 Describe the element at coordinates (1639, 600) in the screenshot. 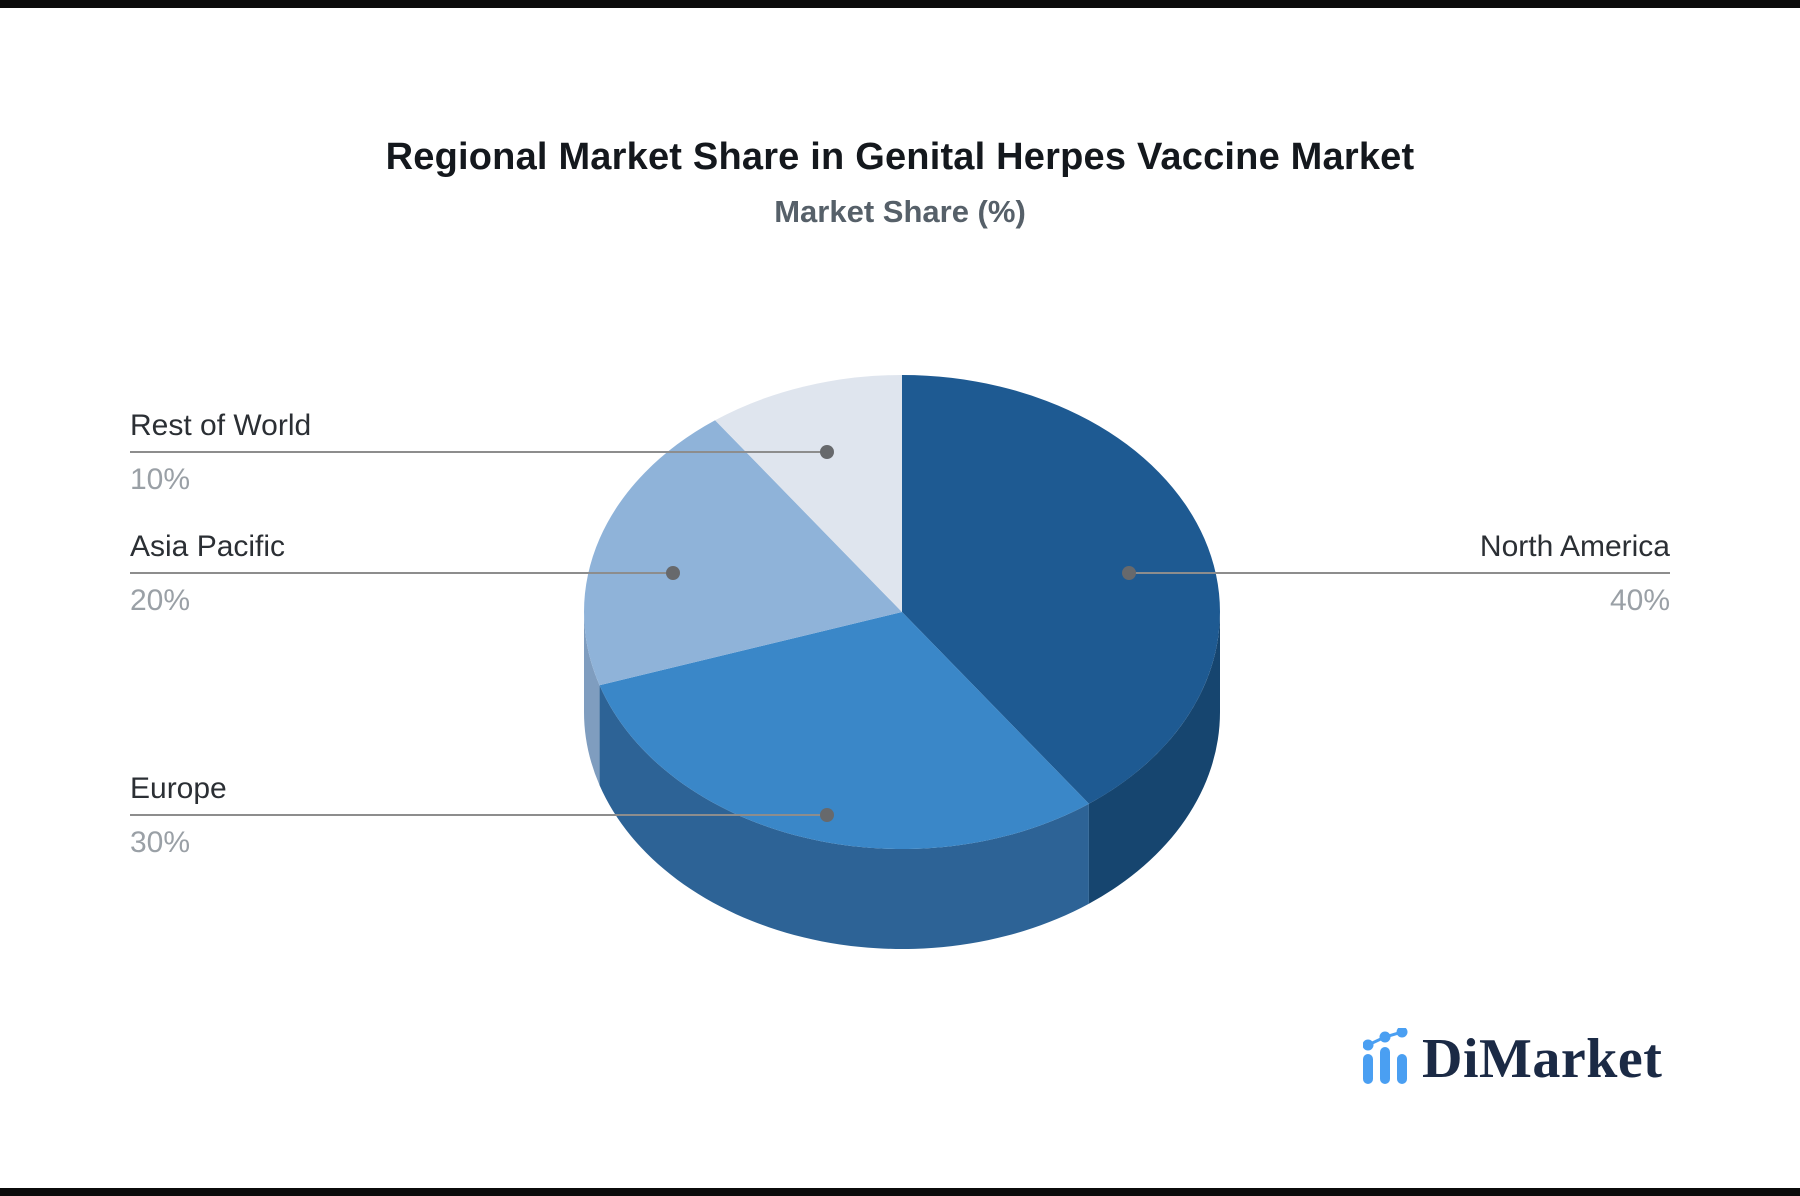

I see `slice-percent: 40%` at that location.